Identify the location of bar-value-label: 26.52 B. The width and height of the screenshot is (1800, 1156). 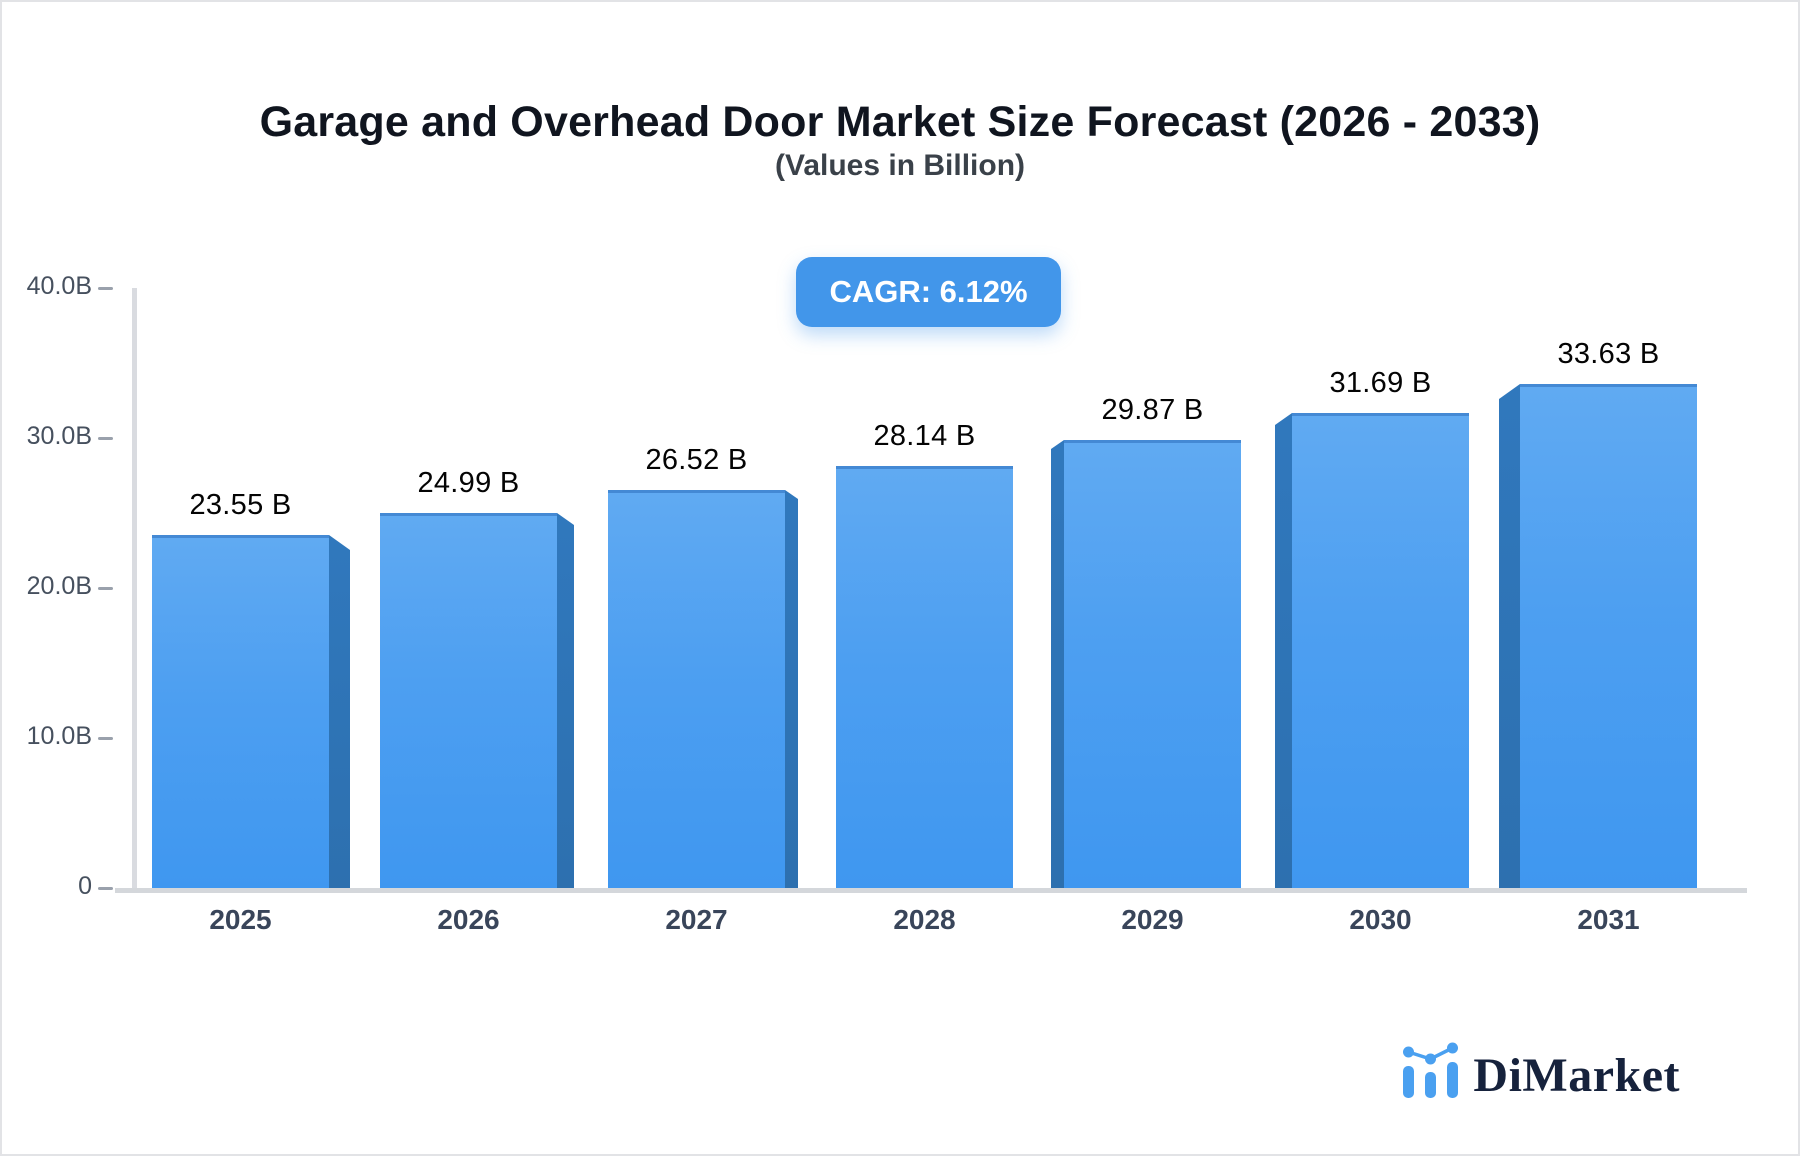
(696, 460).